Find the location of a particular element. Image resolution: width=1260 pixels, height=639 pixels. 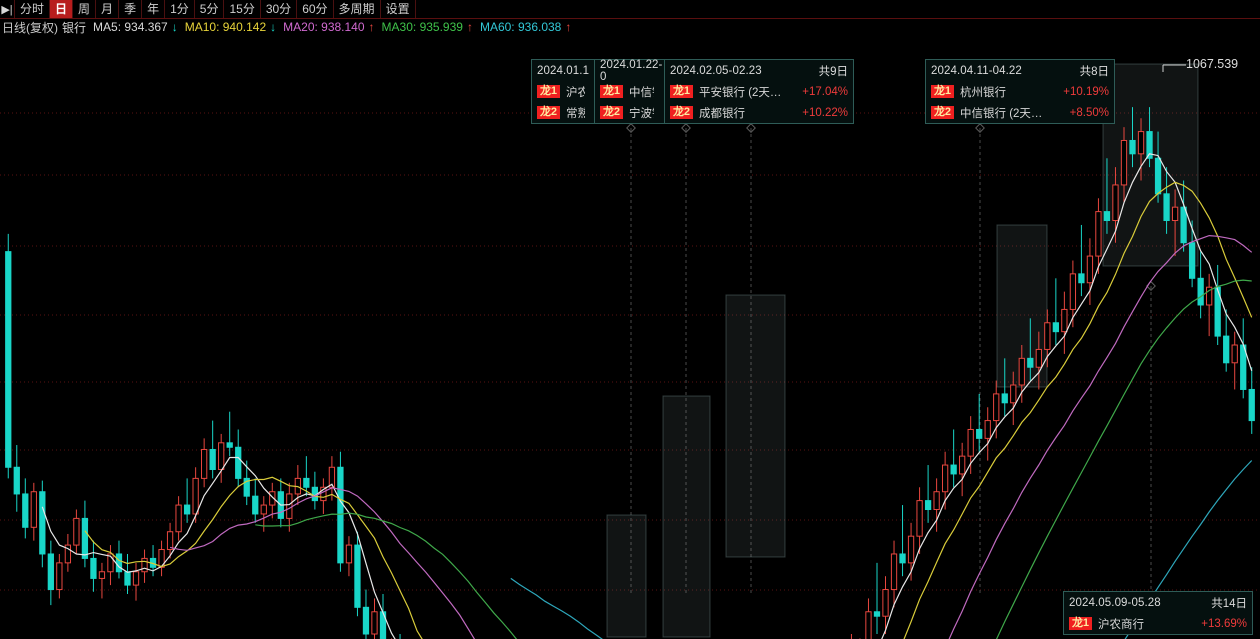

stock-name: 常熟 is located at coordinates (575, 113).